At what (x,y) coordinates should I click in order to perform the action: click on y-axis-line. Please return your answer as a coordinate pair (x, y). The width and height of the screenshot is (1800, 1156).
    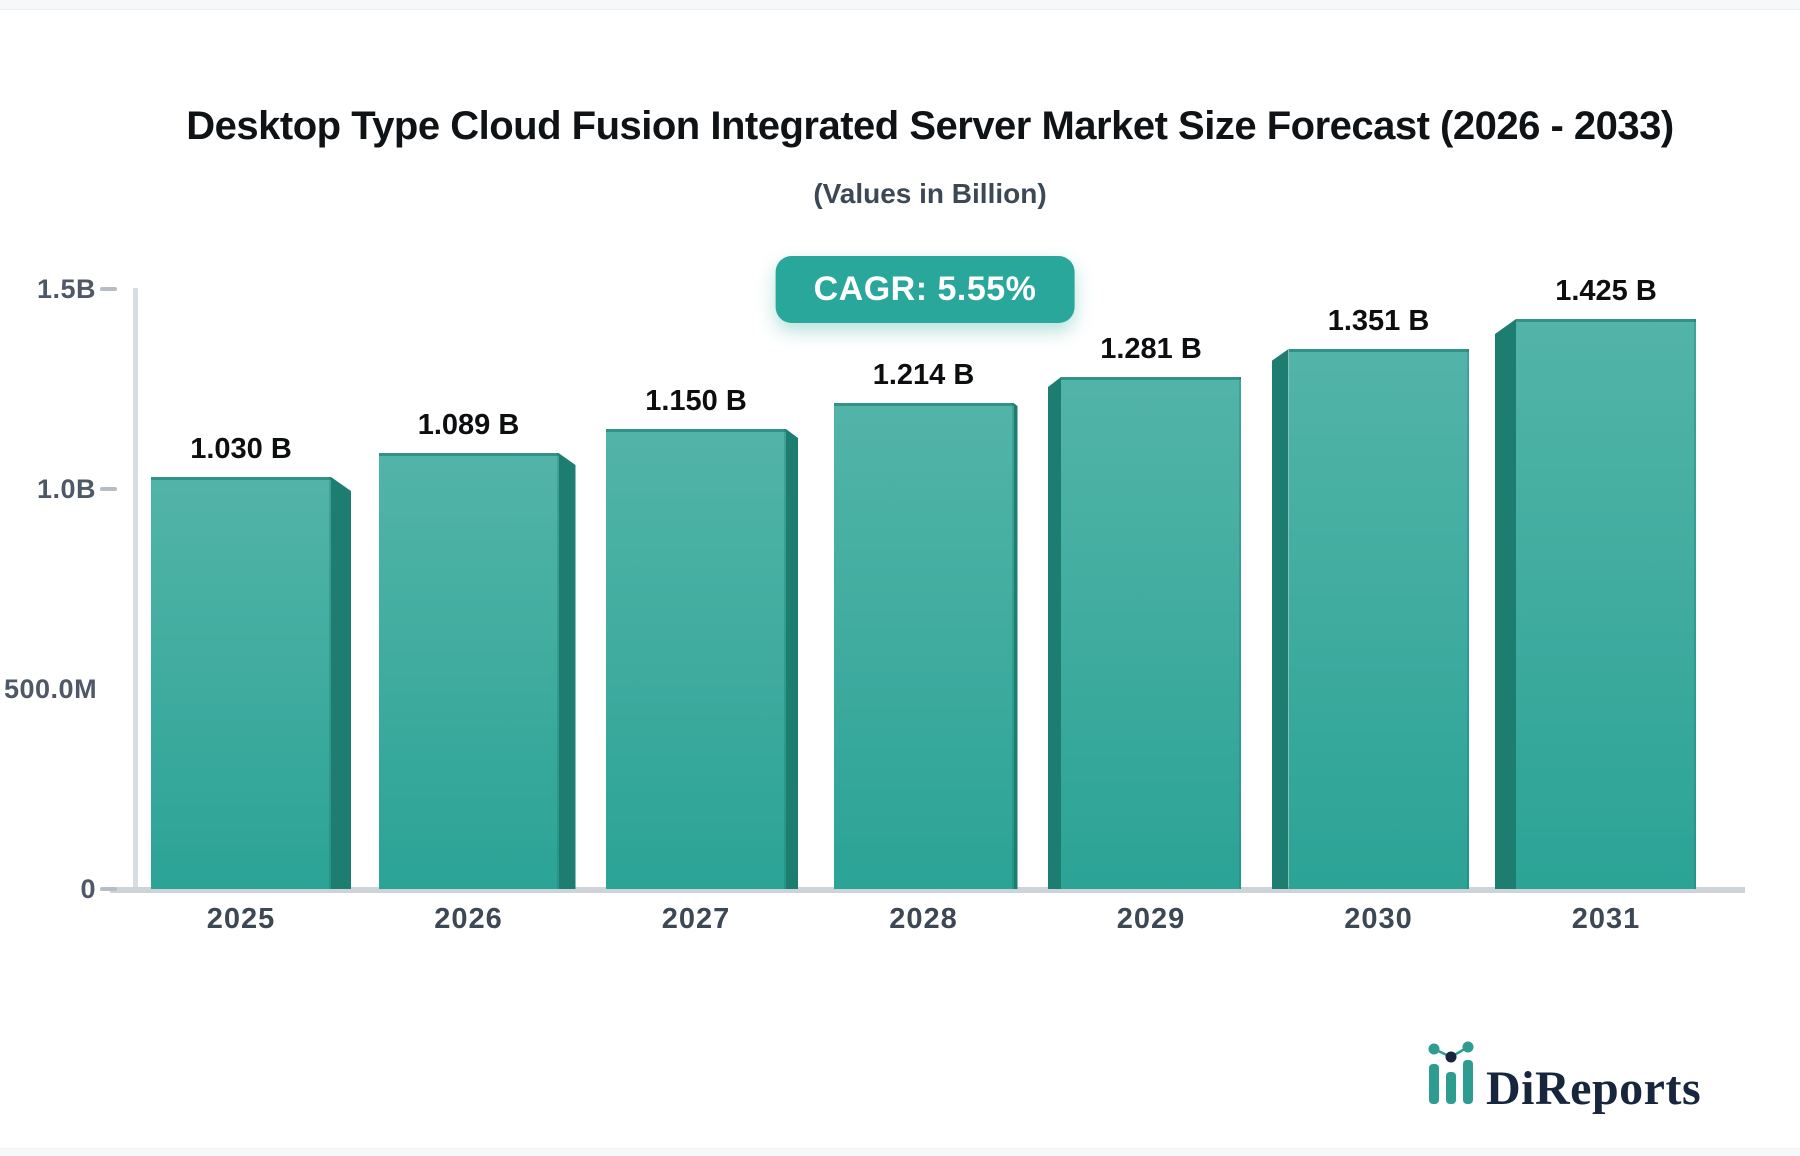
    Looking at the image, I should click on (135, 590).